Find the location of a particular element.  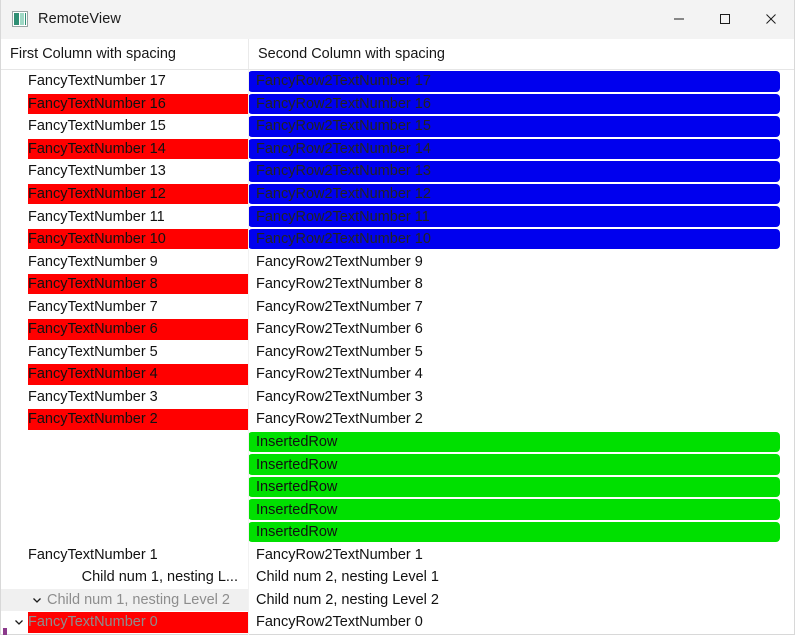

table-row: FancyTextNumber 8 FancyRow2TextNumber 8 is located at coordinates (397, 284).